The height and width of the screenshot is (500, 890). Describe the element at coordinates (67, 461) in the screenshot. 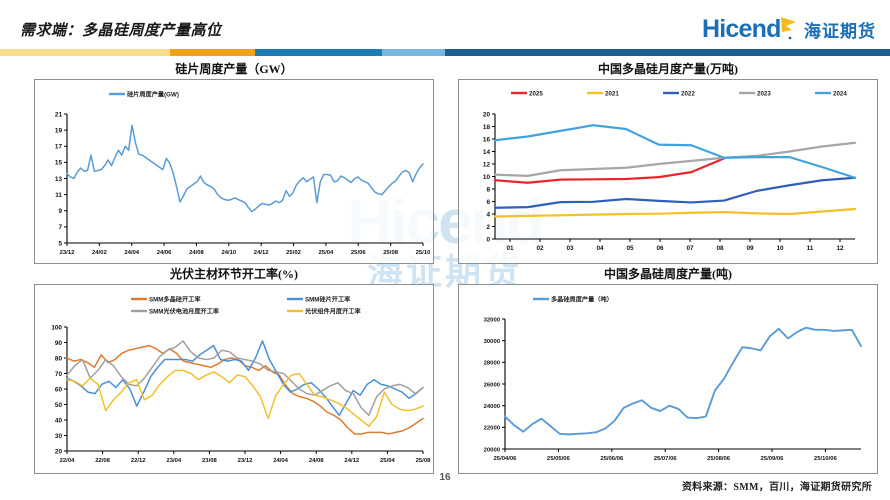

I see `x-tick-label: 22/04` at that location.